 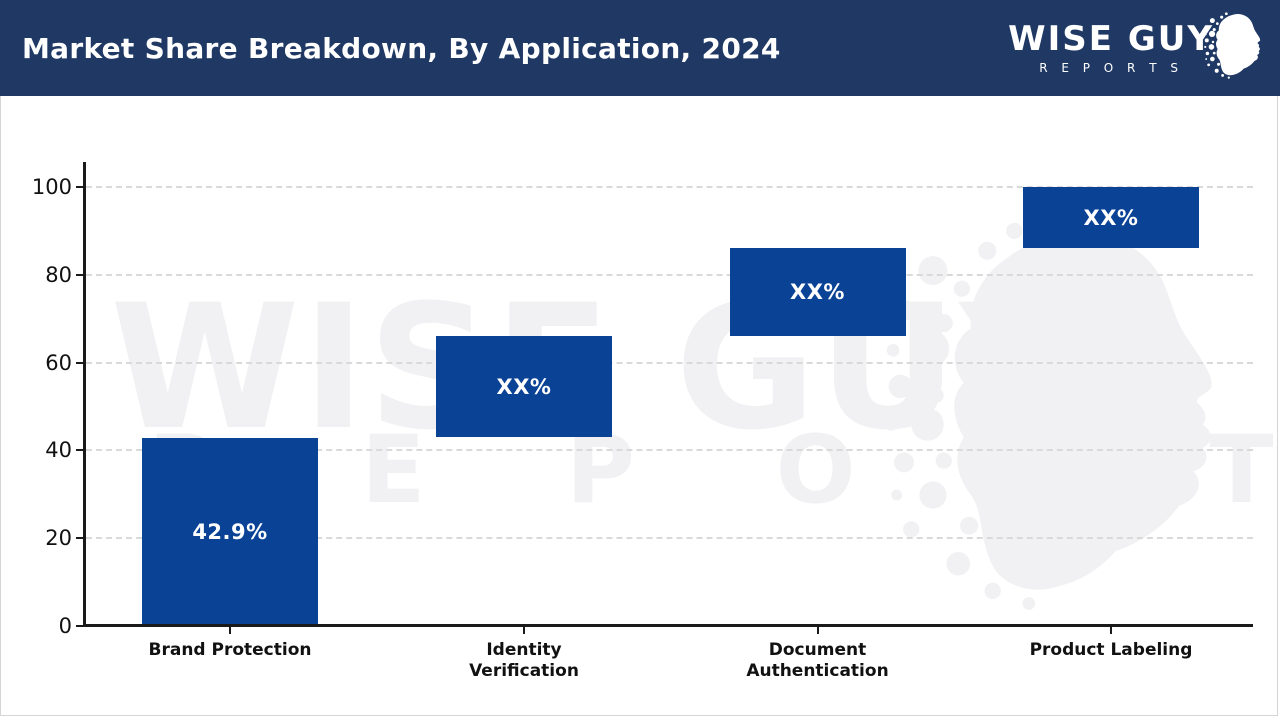 What do you see at coordinates (58, 538) in the screenshot?
I see `y-tick-label: 20` at bounding box center [58, 538].